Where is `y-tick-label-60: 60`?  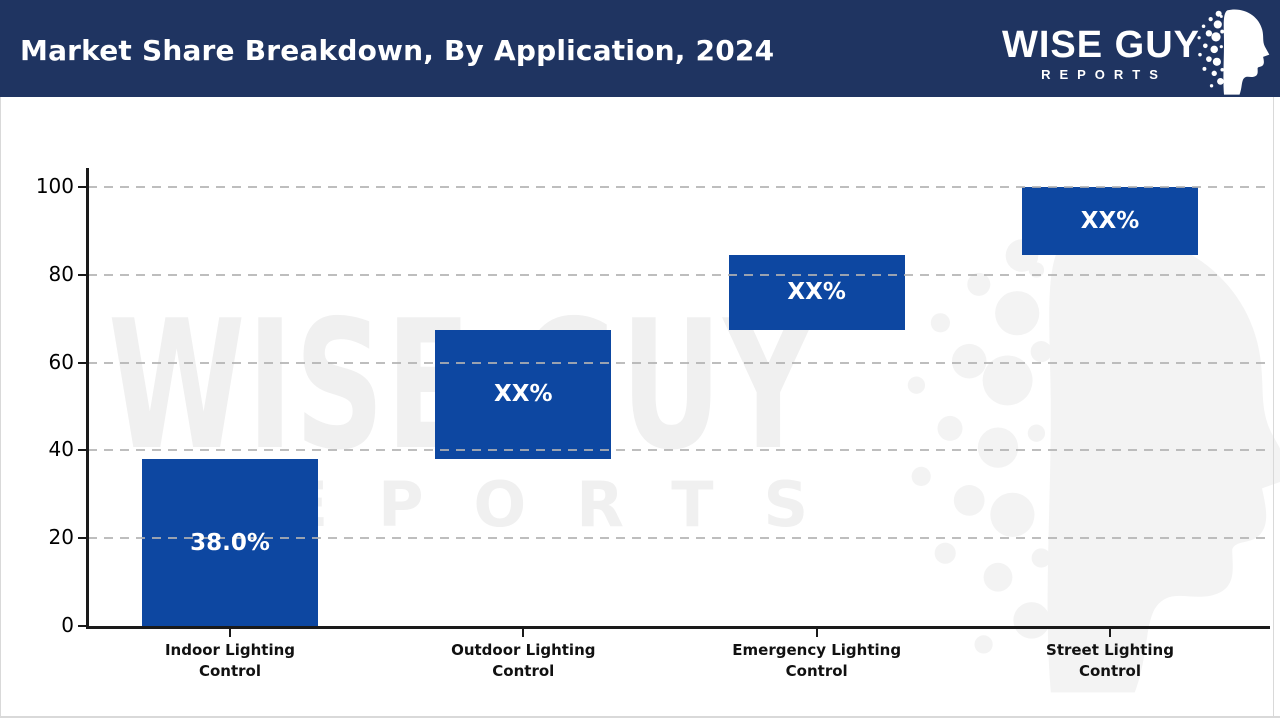
y-tick-label-60: 60 is located at coordinates (61, 361).